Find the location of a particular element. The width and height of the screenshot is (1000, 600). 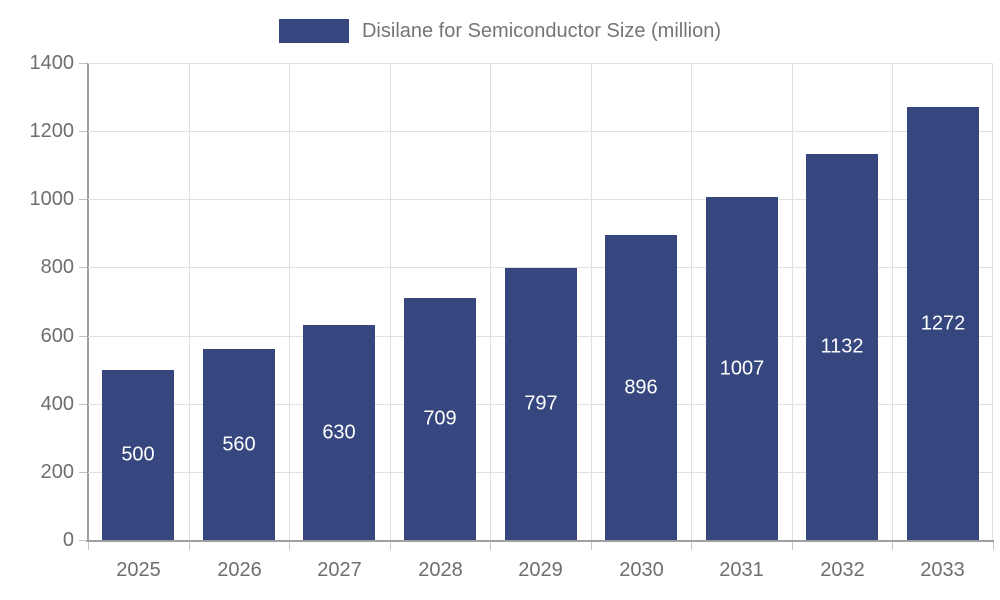

x-axis-tick-label: 2029 is located at coordinates (540, 570).